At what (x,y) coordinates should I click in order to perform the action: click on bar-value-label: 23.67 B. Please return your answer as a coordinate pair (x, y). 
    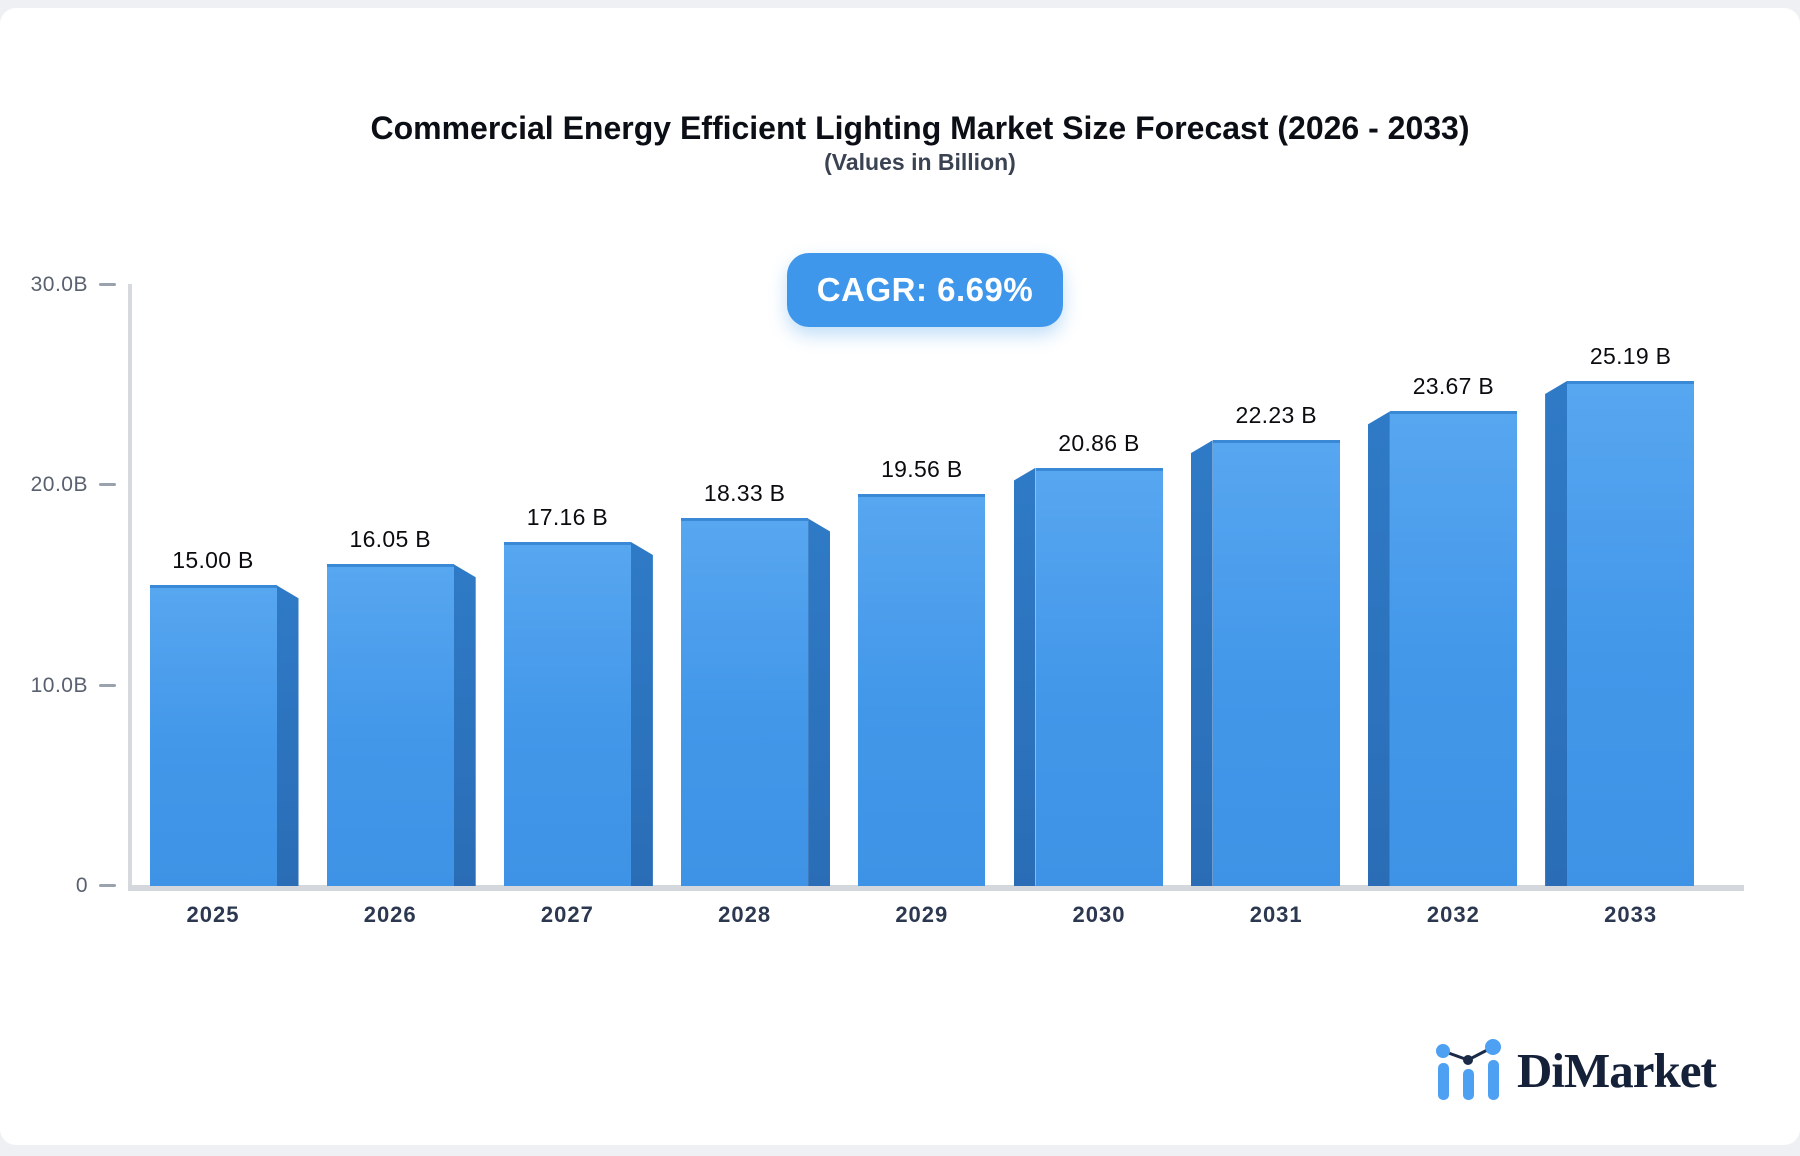
    Looking at the image, I should click on (1453, 386).